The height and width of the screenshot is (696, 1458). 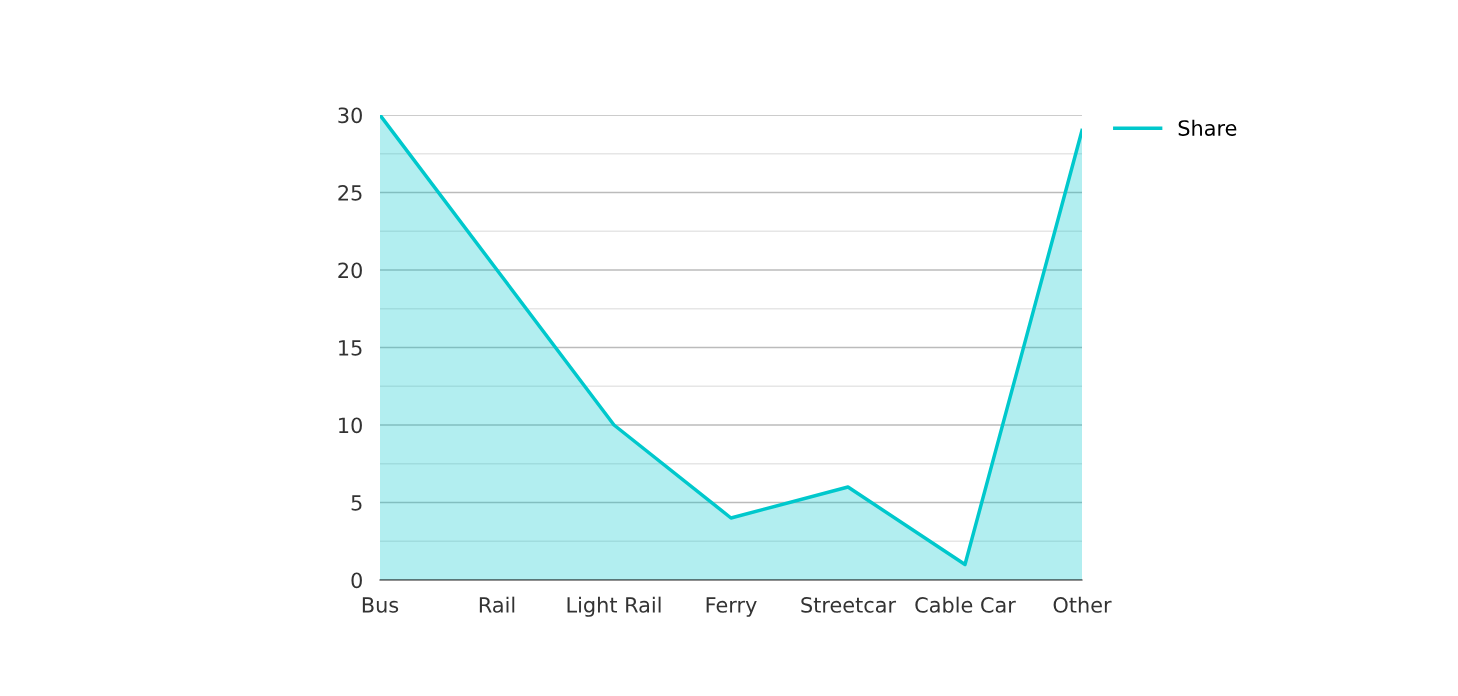 What do you see at coordinates (965, 604) in the screenshot?
I see `x-tick-label: Cable Car` at bounding box center [965, 604].